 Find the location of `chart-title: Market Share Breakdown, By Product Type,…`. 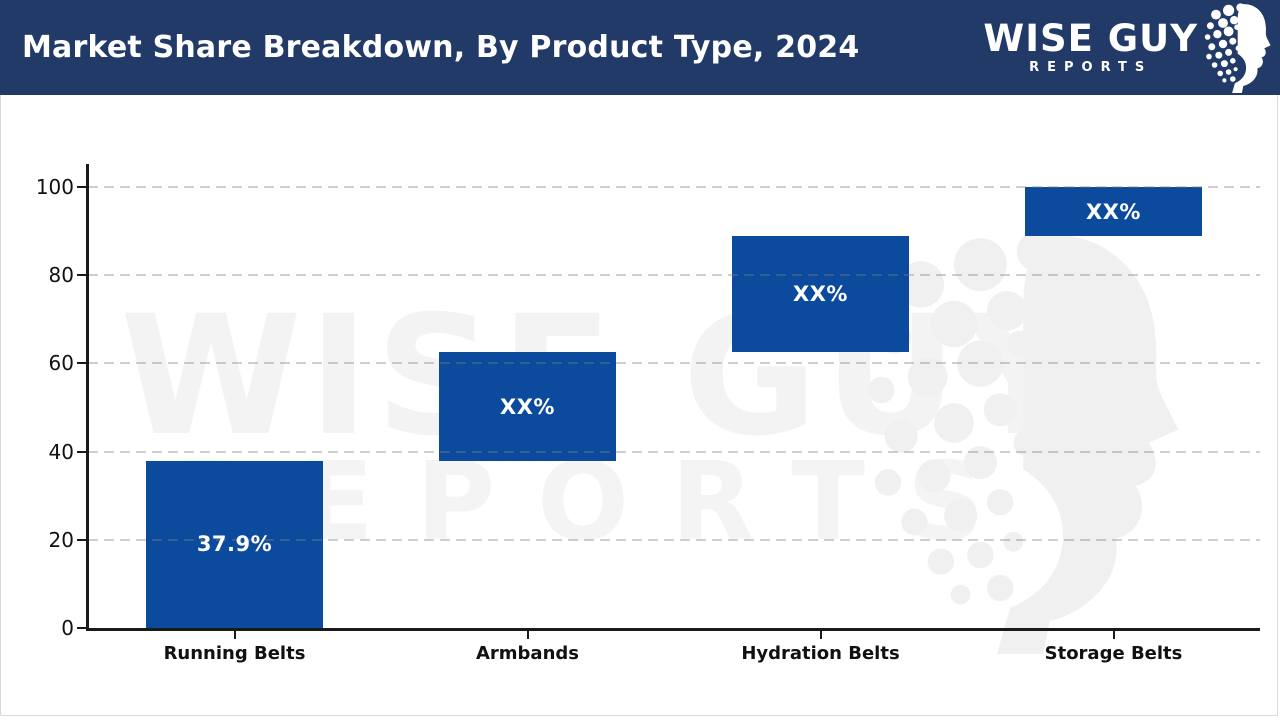

chart-title: Market Share Breakdown, By Product Type,… is located at coordinates (441, 47).